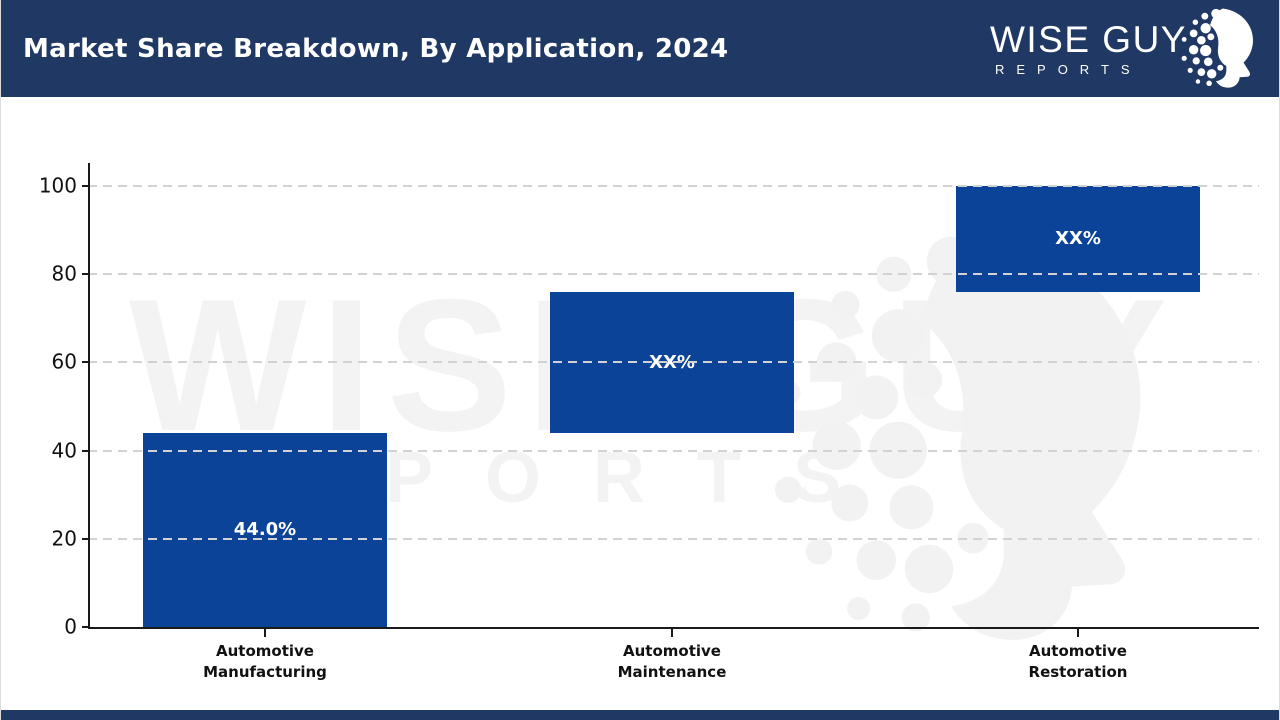 The height and width of the screenshot is (720, 1280). What do you see at coordinates (265, 661) in the screenshot?
I see `category-label-automotive-manufacturing: Automotive Manufacturing` at bounding box center [265, 661].